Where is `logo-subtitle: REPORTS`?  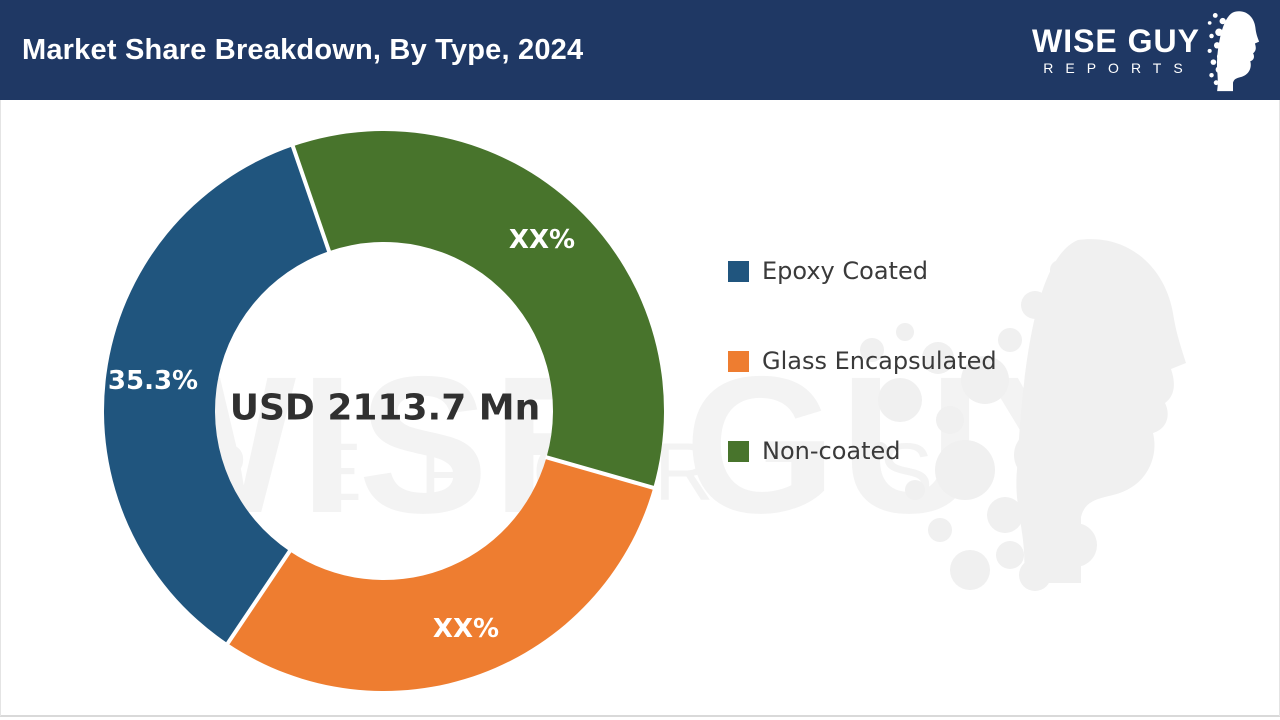
logo-subtitle: REPORTS is located at coordinates (1119, 68).